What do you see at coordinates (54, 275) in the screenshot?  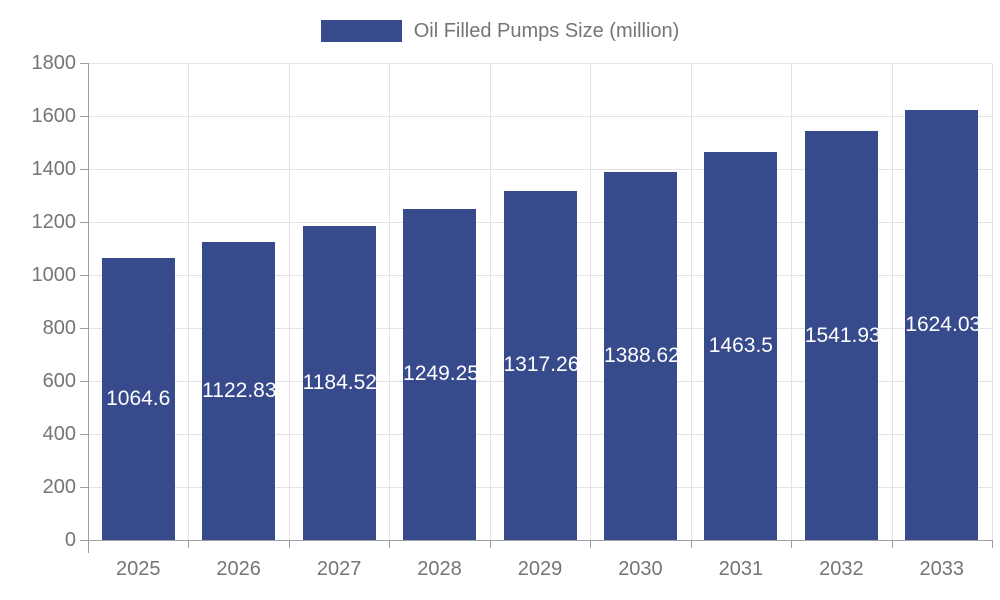 I see `y-axis-tick-label: 1000` at bounding box center [54, 275].